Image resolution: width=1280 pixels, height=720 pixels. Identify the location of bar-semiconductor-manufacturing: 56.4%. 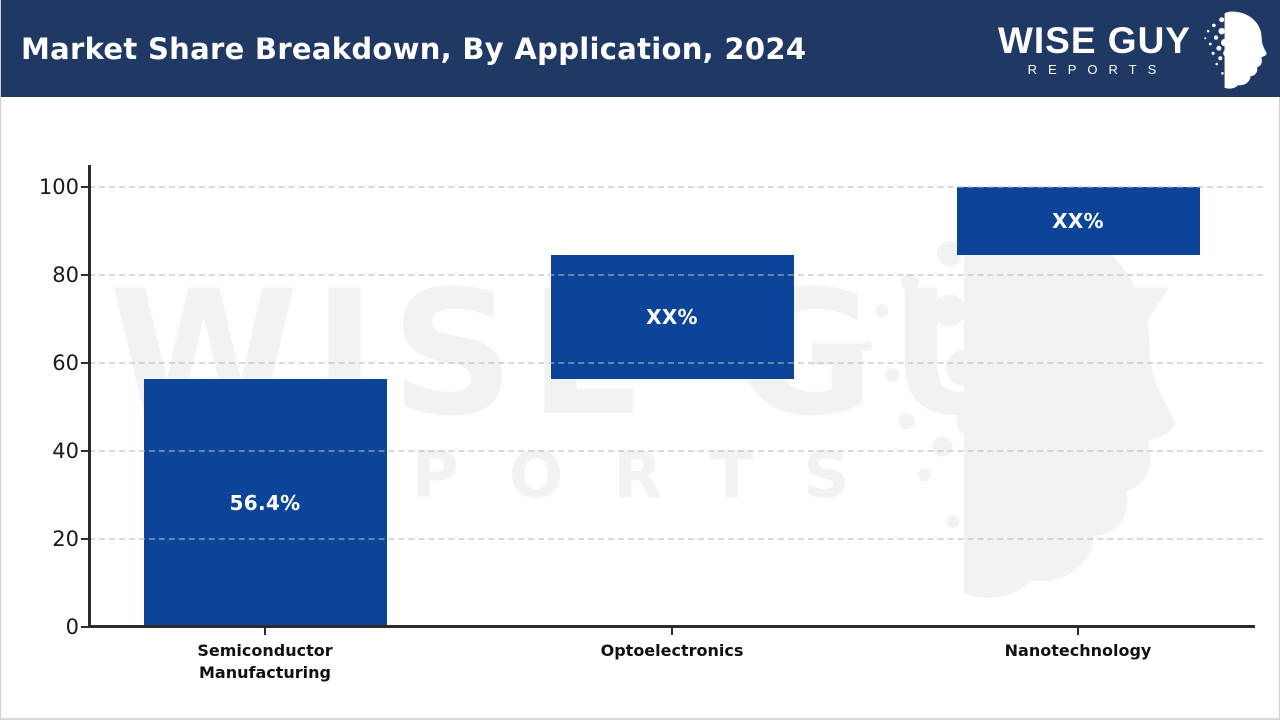
(265, 502).